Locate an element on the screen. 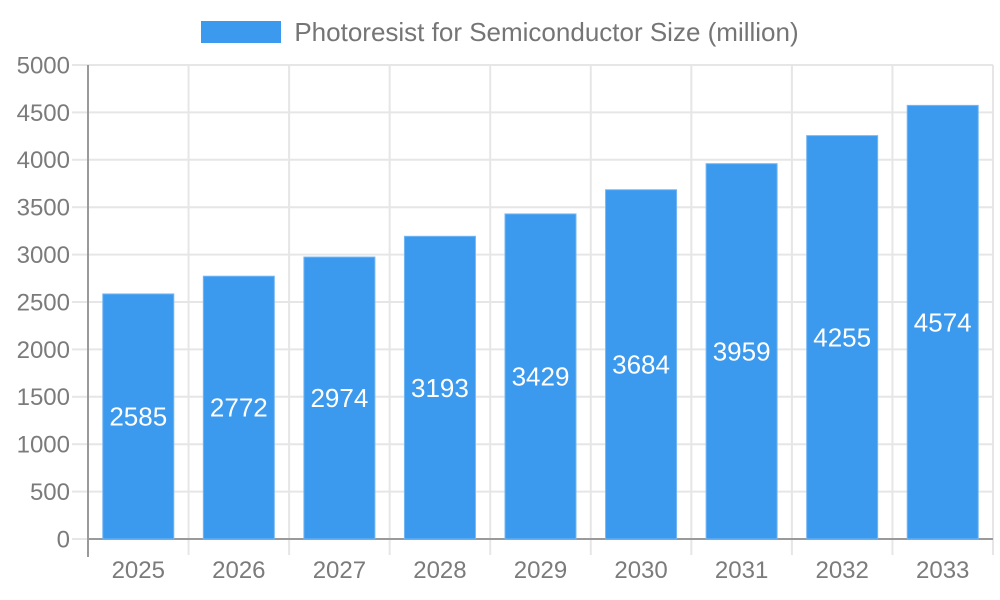 The image size is (1000, 600). y-tick-label: 1500 is located at coordinates (43, 397).